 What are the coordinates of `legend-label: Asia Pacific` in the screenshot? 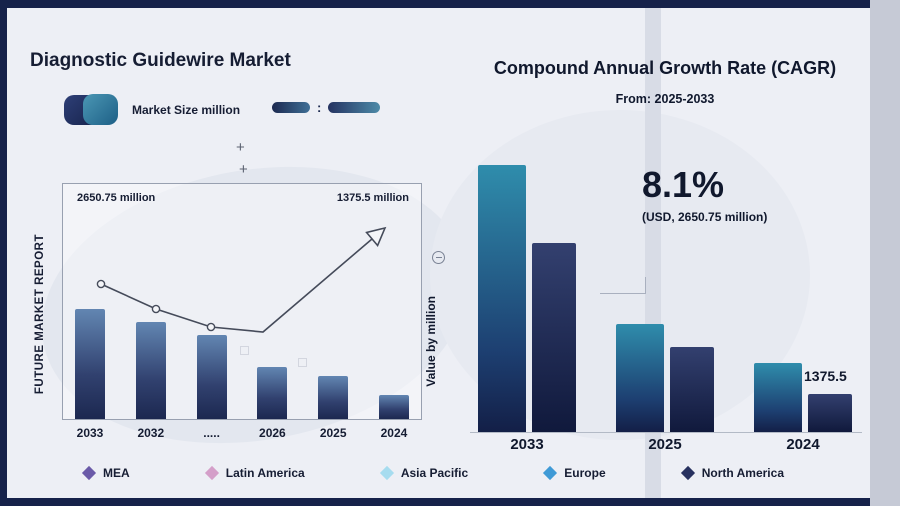 It's located at (434, 473).